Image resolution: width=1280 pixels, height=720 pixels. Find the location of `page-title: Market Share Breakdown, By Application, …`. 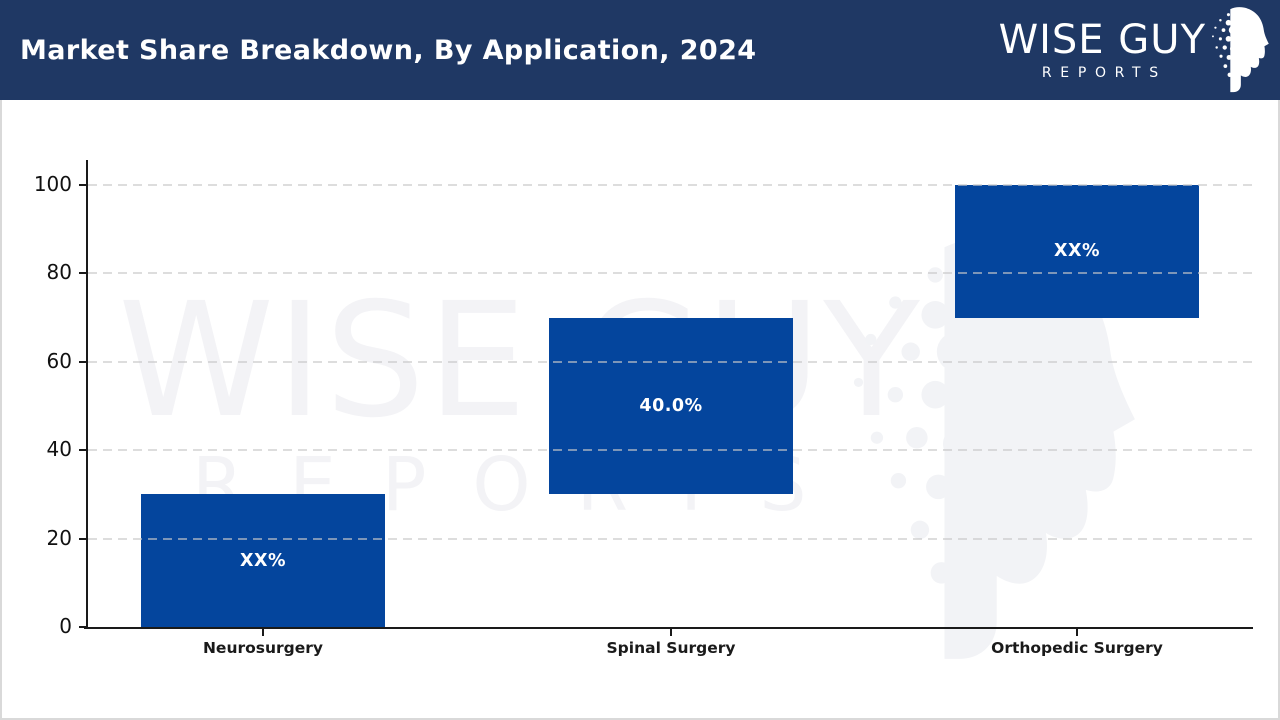

page-title: Market Share Breakdown, By Application, … is located at coordinates (388, 50).